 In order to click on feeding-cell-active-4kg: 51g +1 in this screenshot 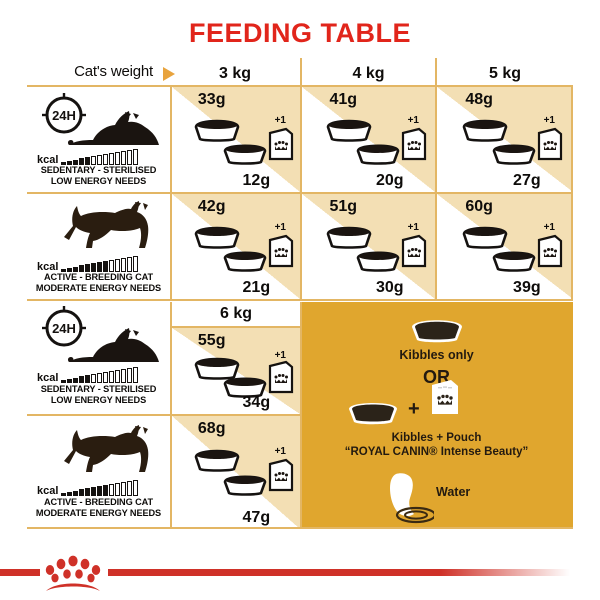, I will do `click(368, 246)`.